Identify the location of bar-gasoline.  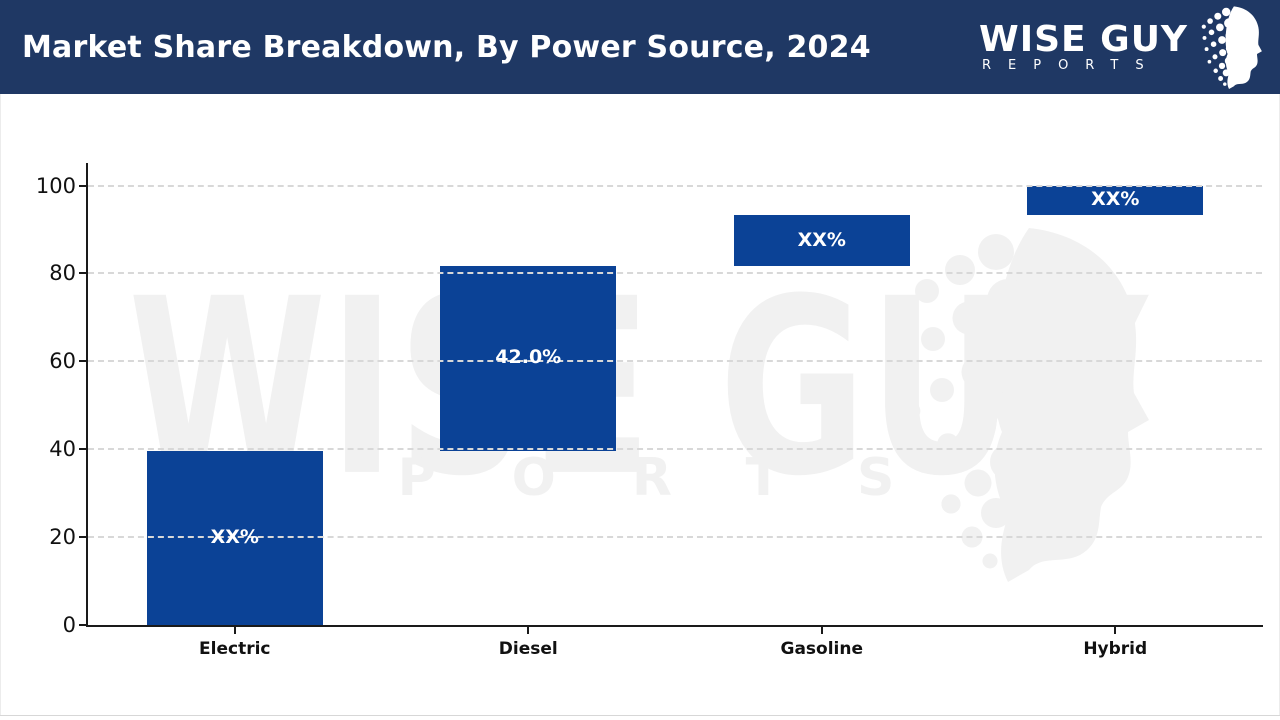
(821, 240).